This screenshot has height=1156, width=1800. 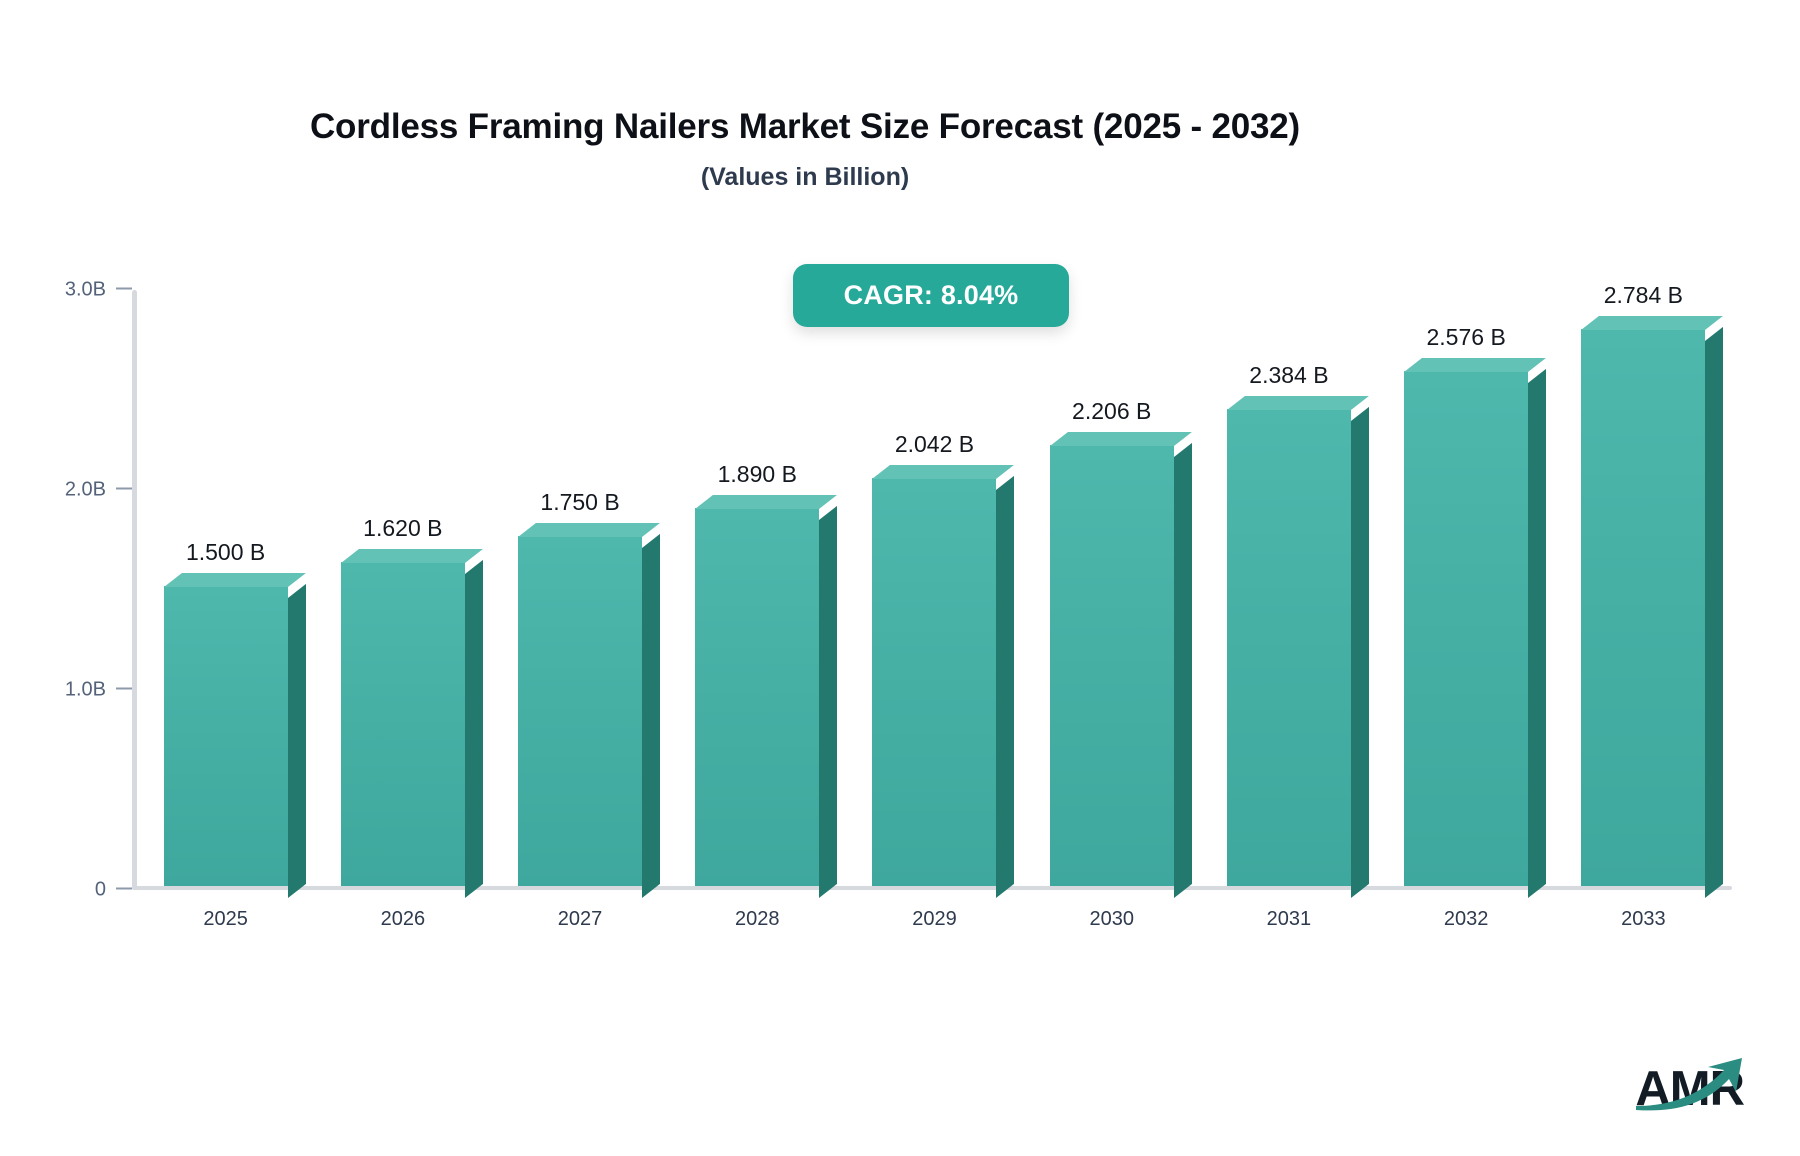 I want to click on bar-slot: 1.890 B 2028, so click(x=757, y=610).